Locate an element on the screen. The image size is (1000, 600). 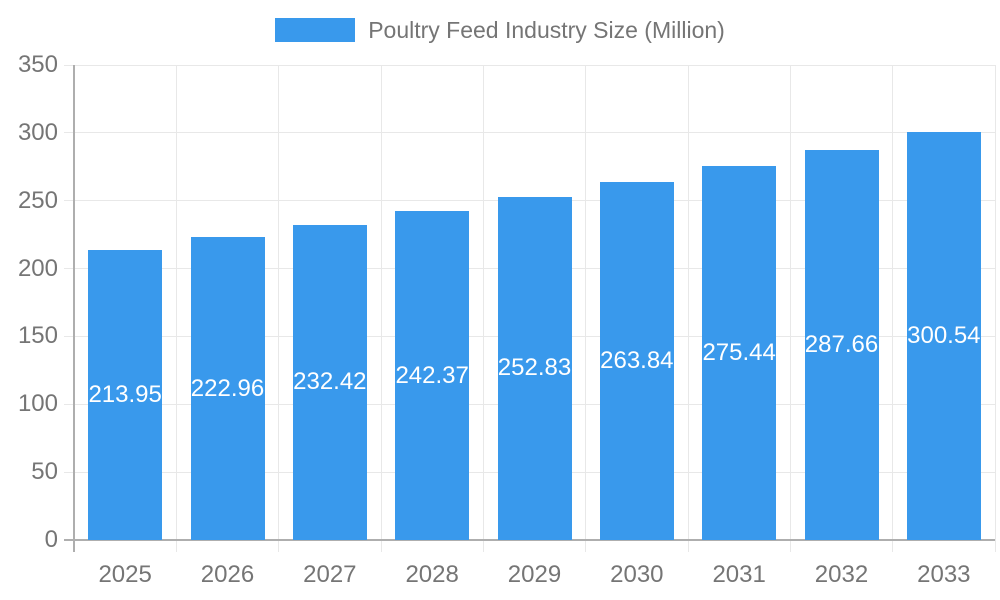
y-axis-label: 200 is located at coordinates (37, 268).